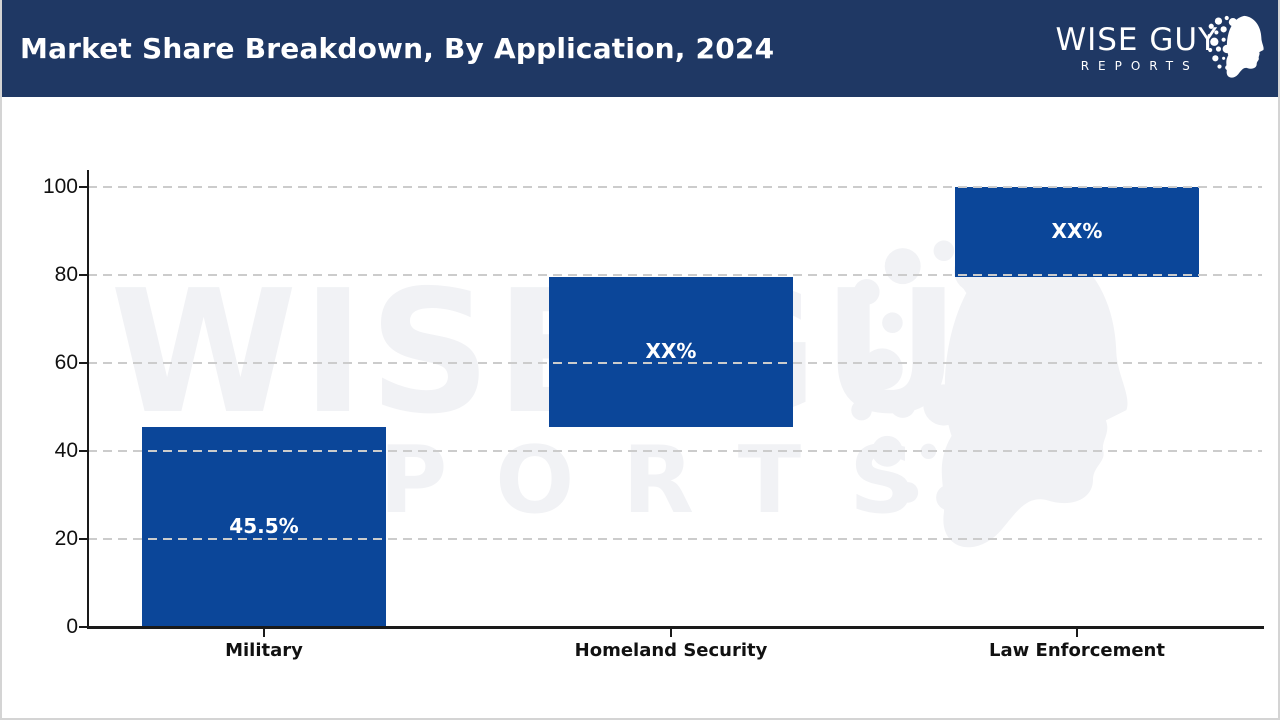 Image resolution: width=1280 pixels, height=720 pixels. I want to click on x-tick-label: Homeland Security, so click(671, 650).